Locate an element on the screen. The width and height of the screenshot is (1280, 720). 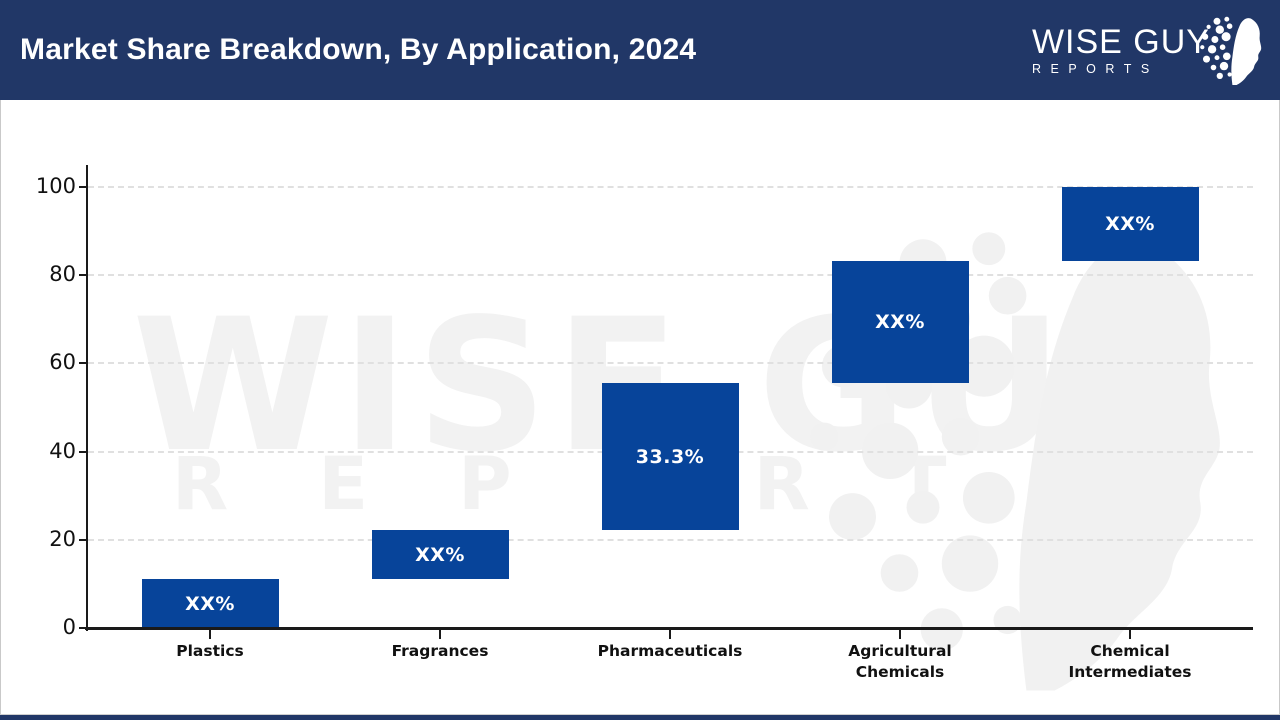
category-label-line: Fragrances is located at coordinates (440, 651).